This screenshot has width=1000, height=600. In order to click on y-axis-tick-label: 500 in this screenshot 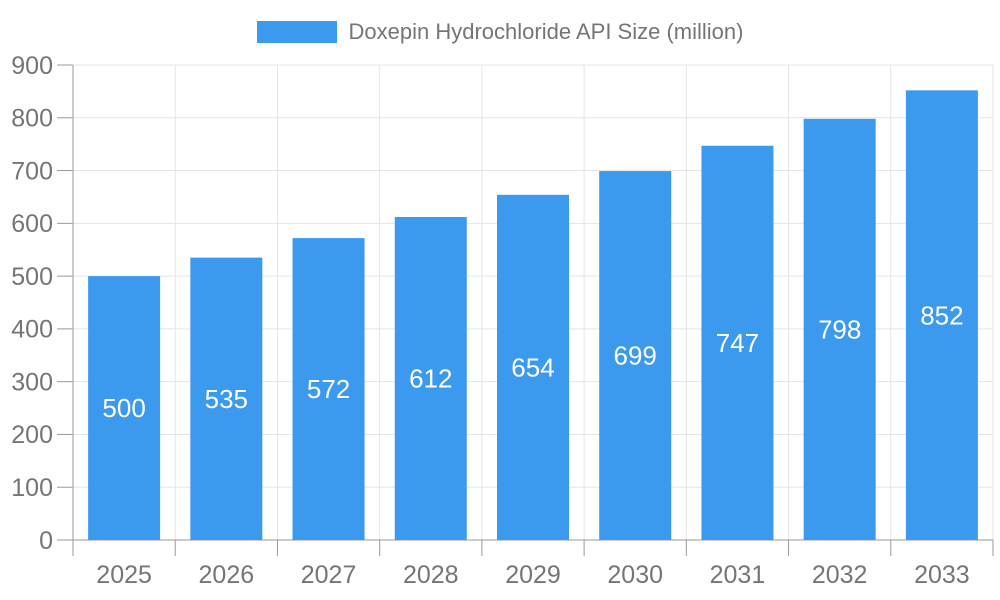, I will do `click(32, 277)`.